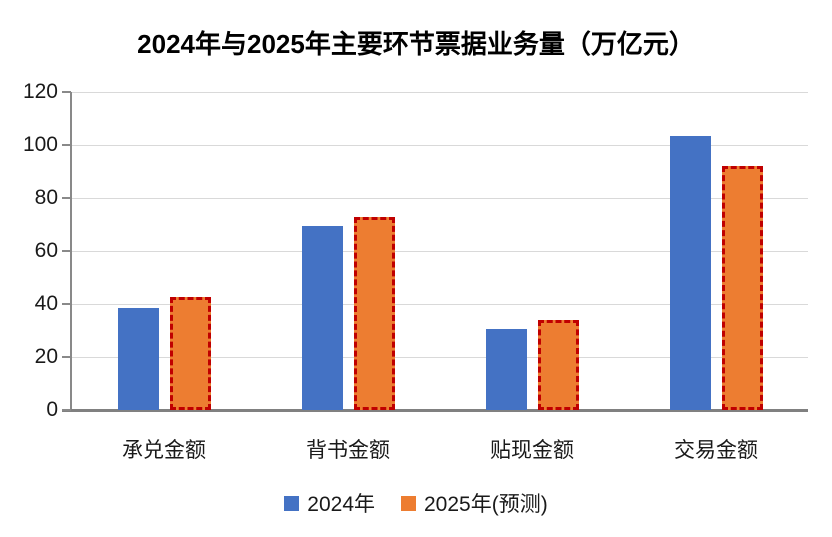  I want to click on x-axis-label: 背书金额, so click(348, 450).